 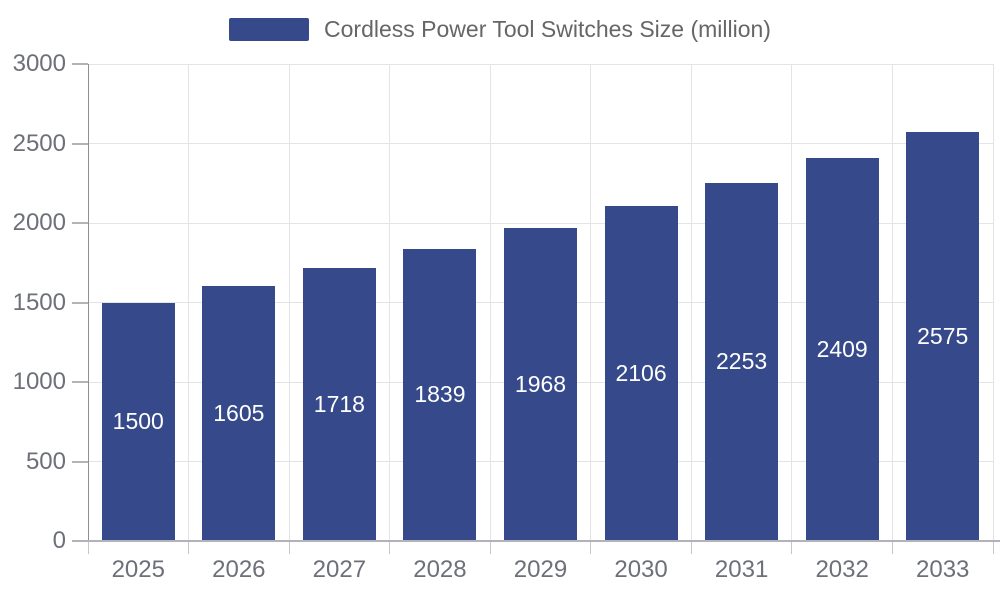 I want to click on x-tick-label-2030: 2030, so click(x=641, y=569).